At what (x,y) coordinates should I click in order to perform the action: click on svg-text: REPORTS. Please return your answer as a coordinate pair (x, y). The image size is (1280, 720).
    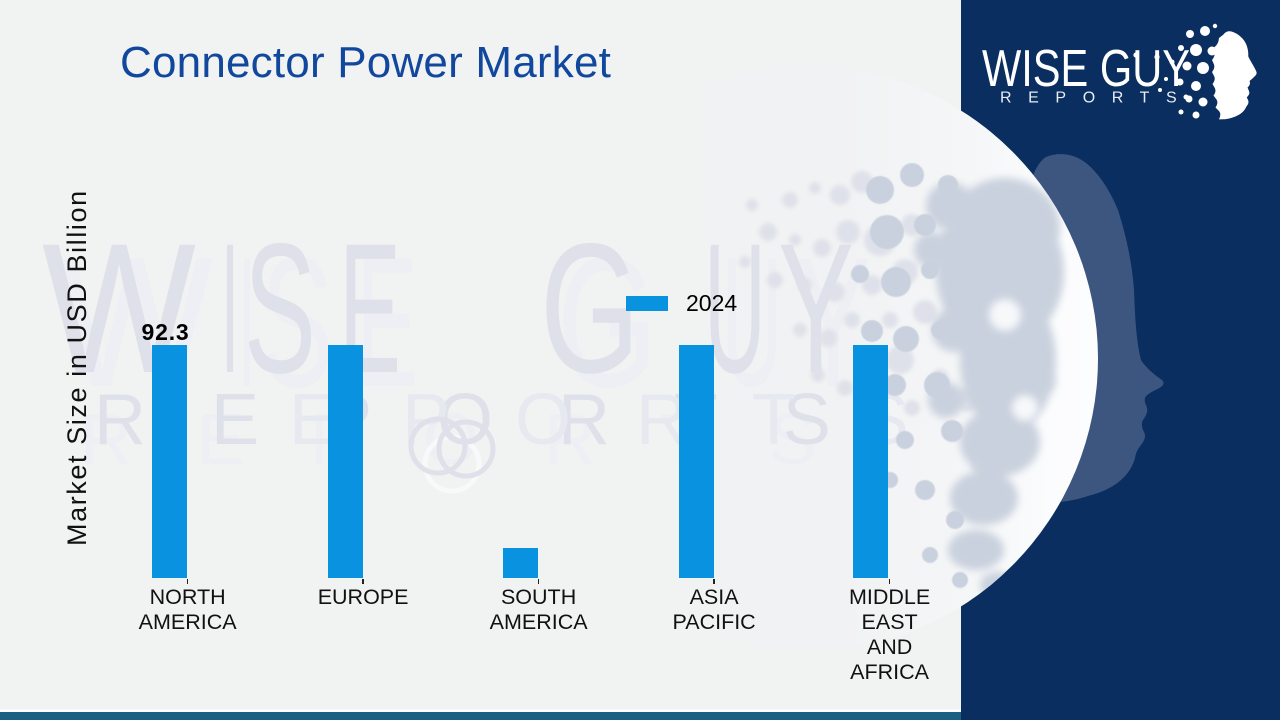
    Looking at the image, I should click on (1096, 98).